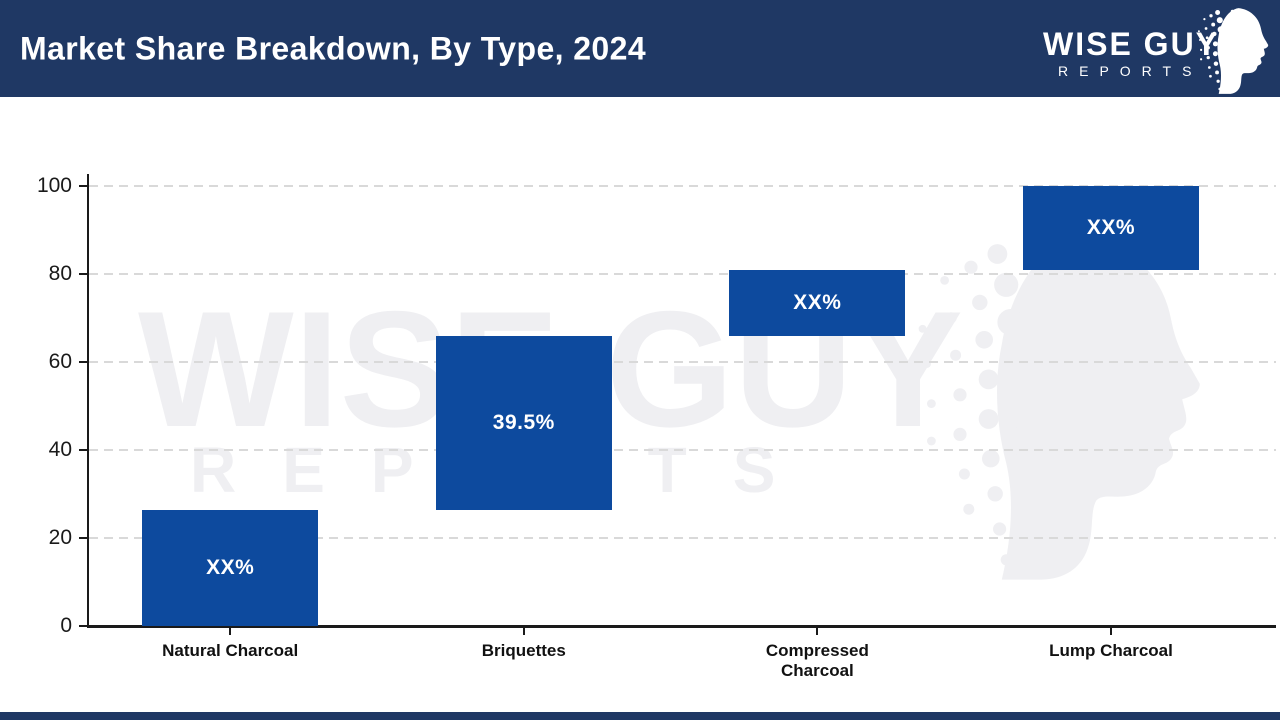  What do you see at coordinates (681, 626) in the screenshot?
I see `x-axis-line` at bounding box center [681, 626].